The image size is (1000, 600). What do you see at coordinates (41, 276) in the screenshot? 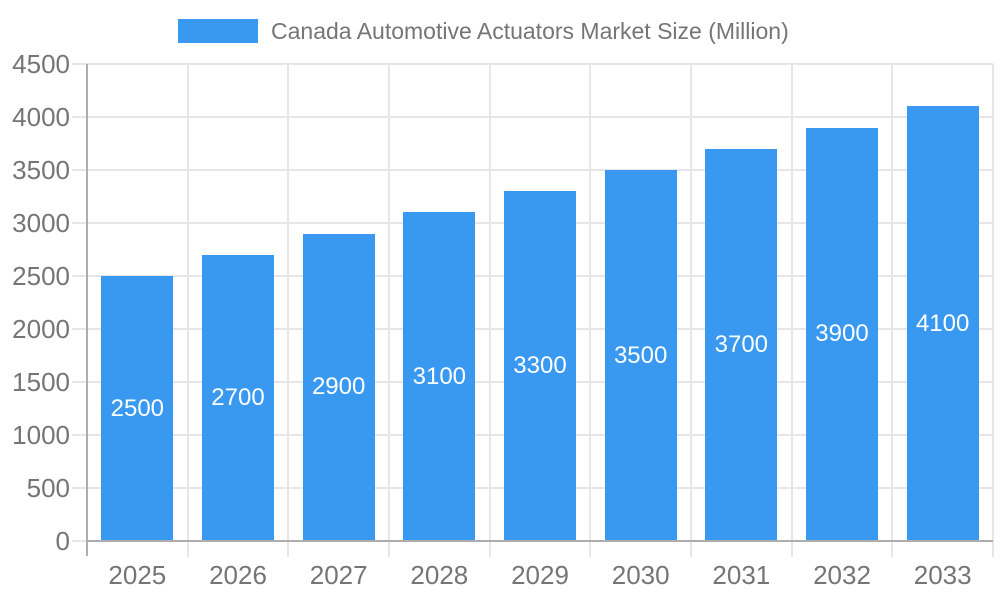
I see `y-axis-tick-label: 2500` at bounding box center [41, 276].